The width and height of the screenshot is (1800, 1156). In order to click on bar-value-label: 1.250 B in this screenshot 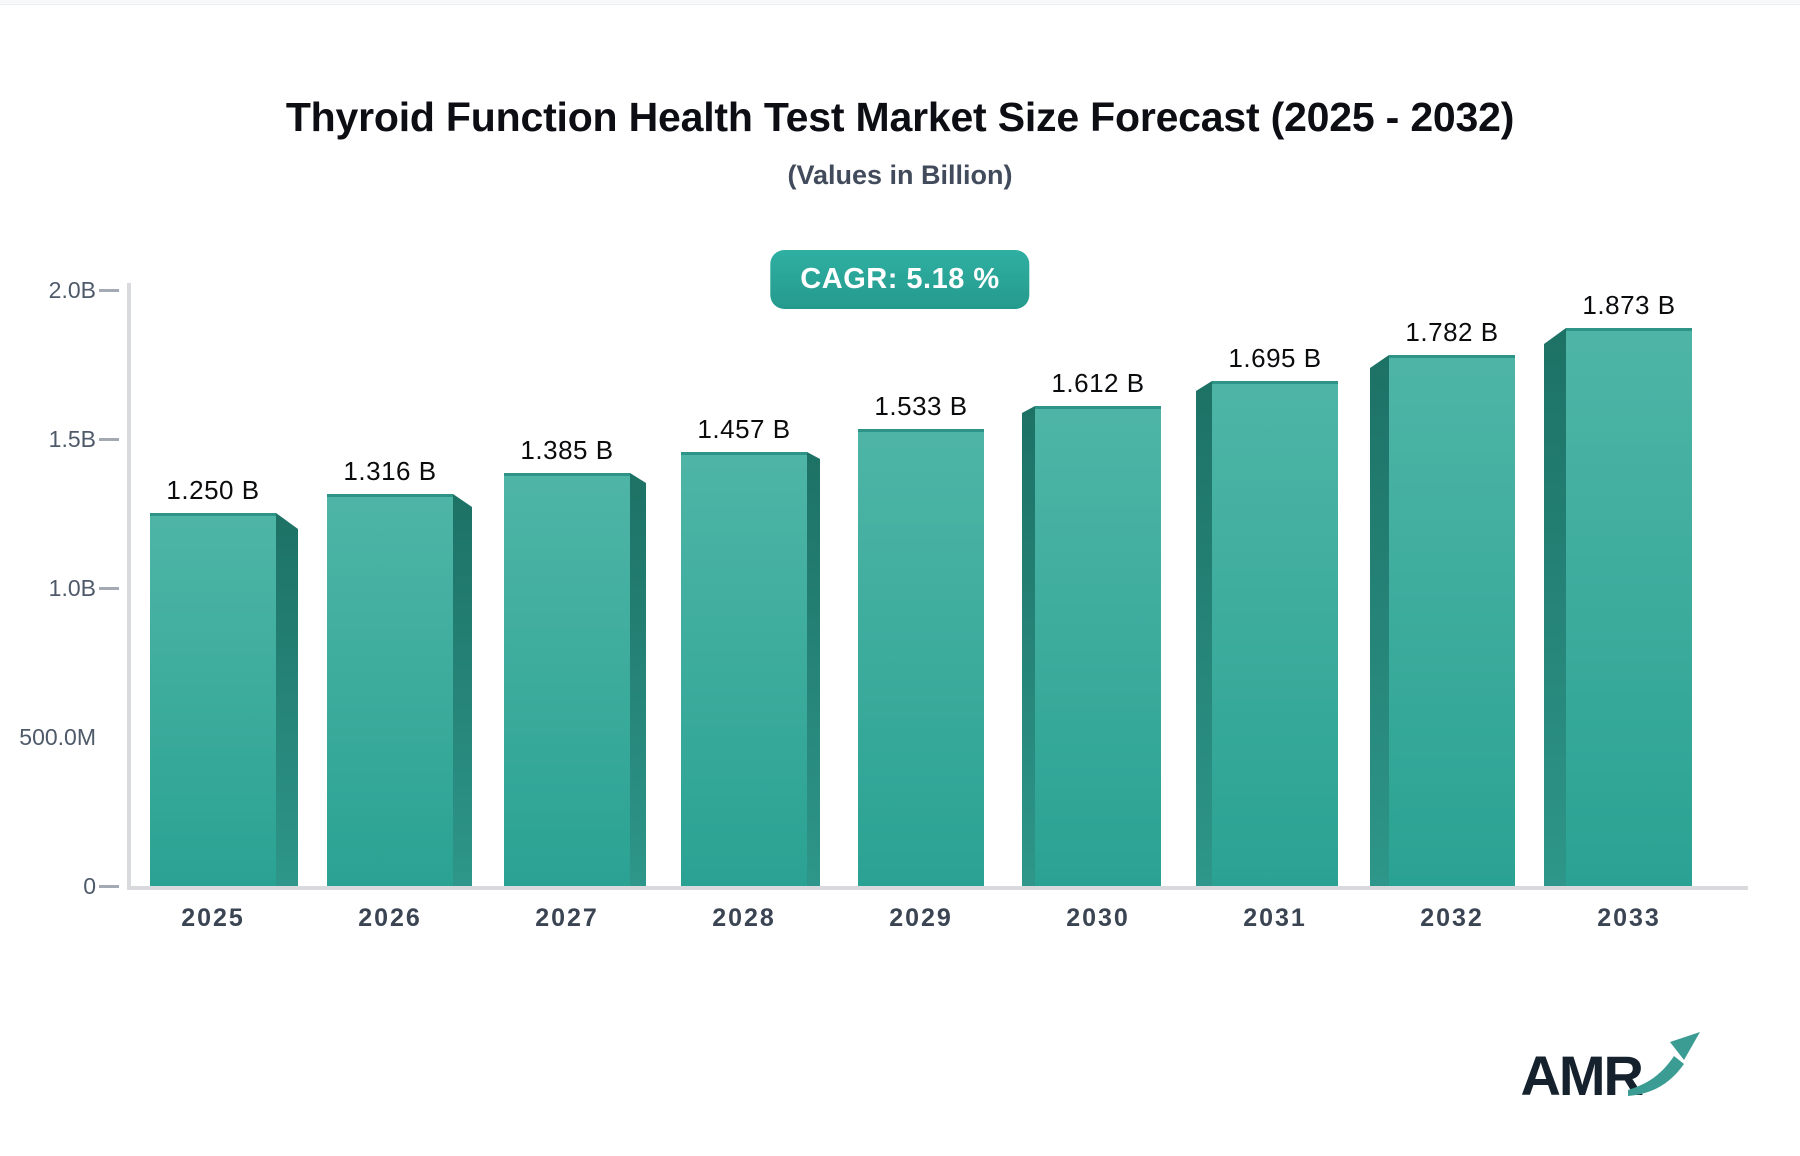, I will do `click(213, 490)`.